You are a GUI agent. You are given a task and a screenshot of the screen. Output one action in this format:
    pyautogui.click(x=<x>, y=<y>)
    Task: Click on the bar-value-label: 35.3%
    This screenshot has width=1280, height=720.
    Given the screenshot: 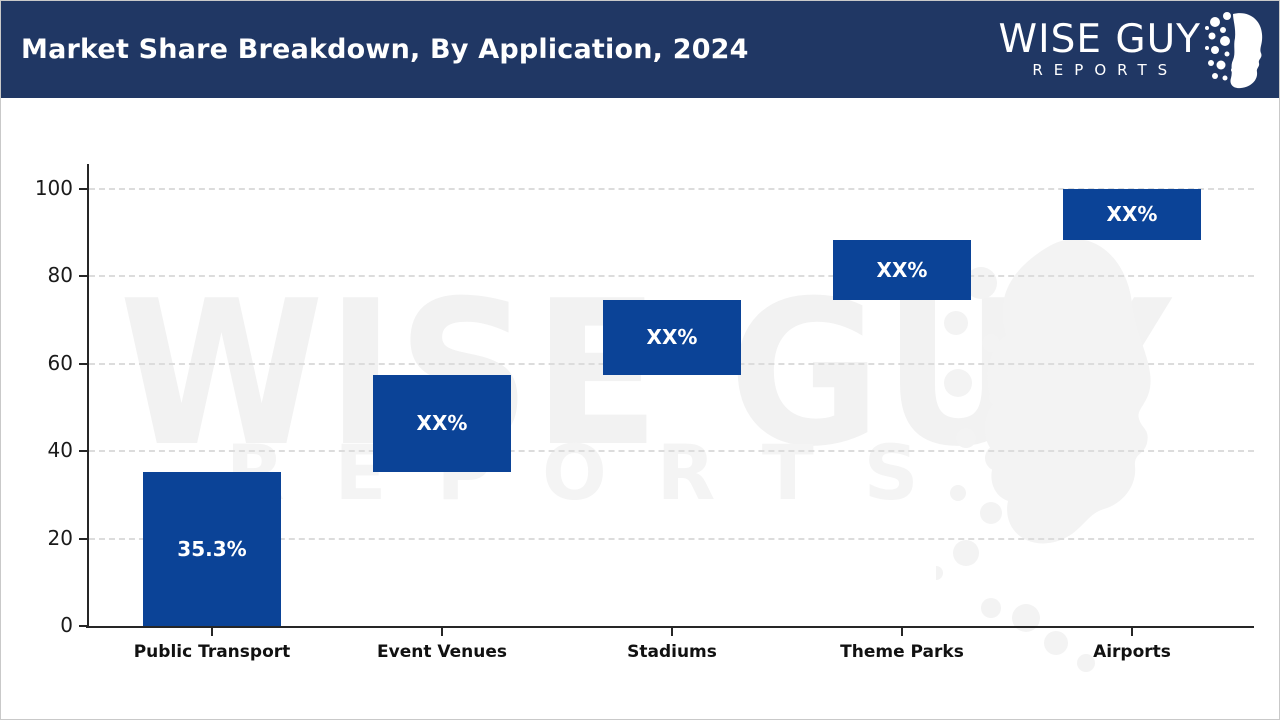 What is the action you would take?
    pyautogui.click(x=212, y=548)
    